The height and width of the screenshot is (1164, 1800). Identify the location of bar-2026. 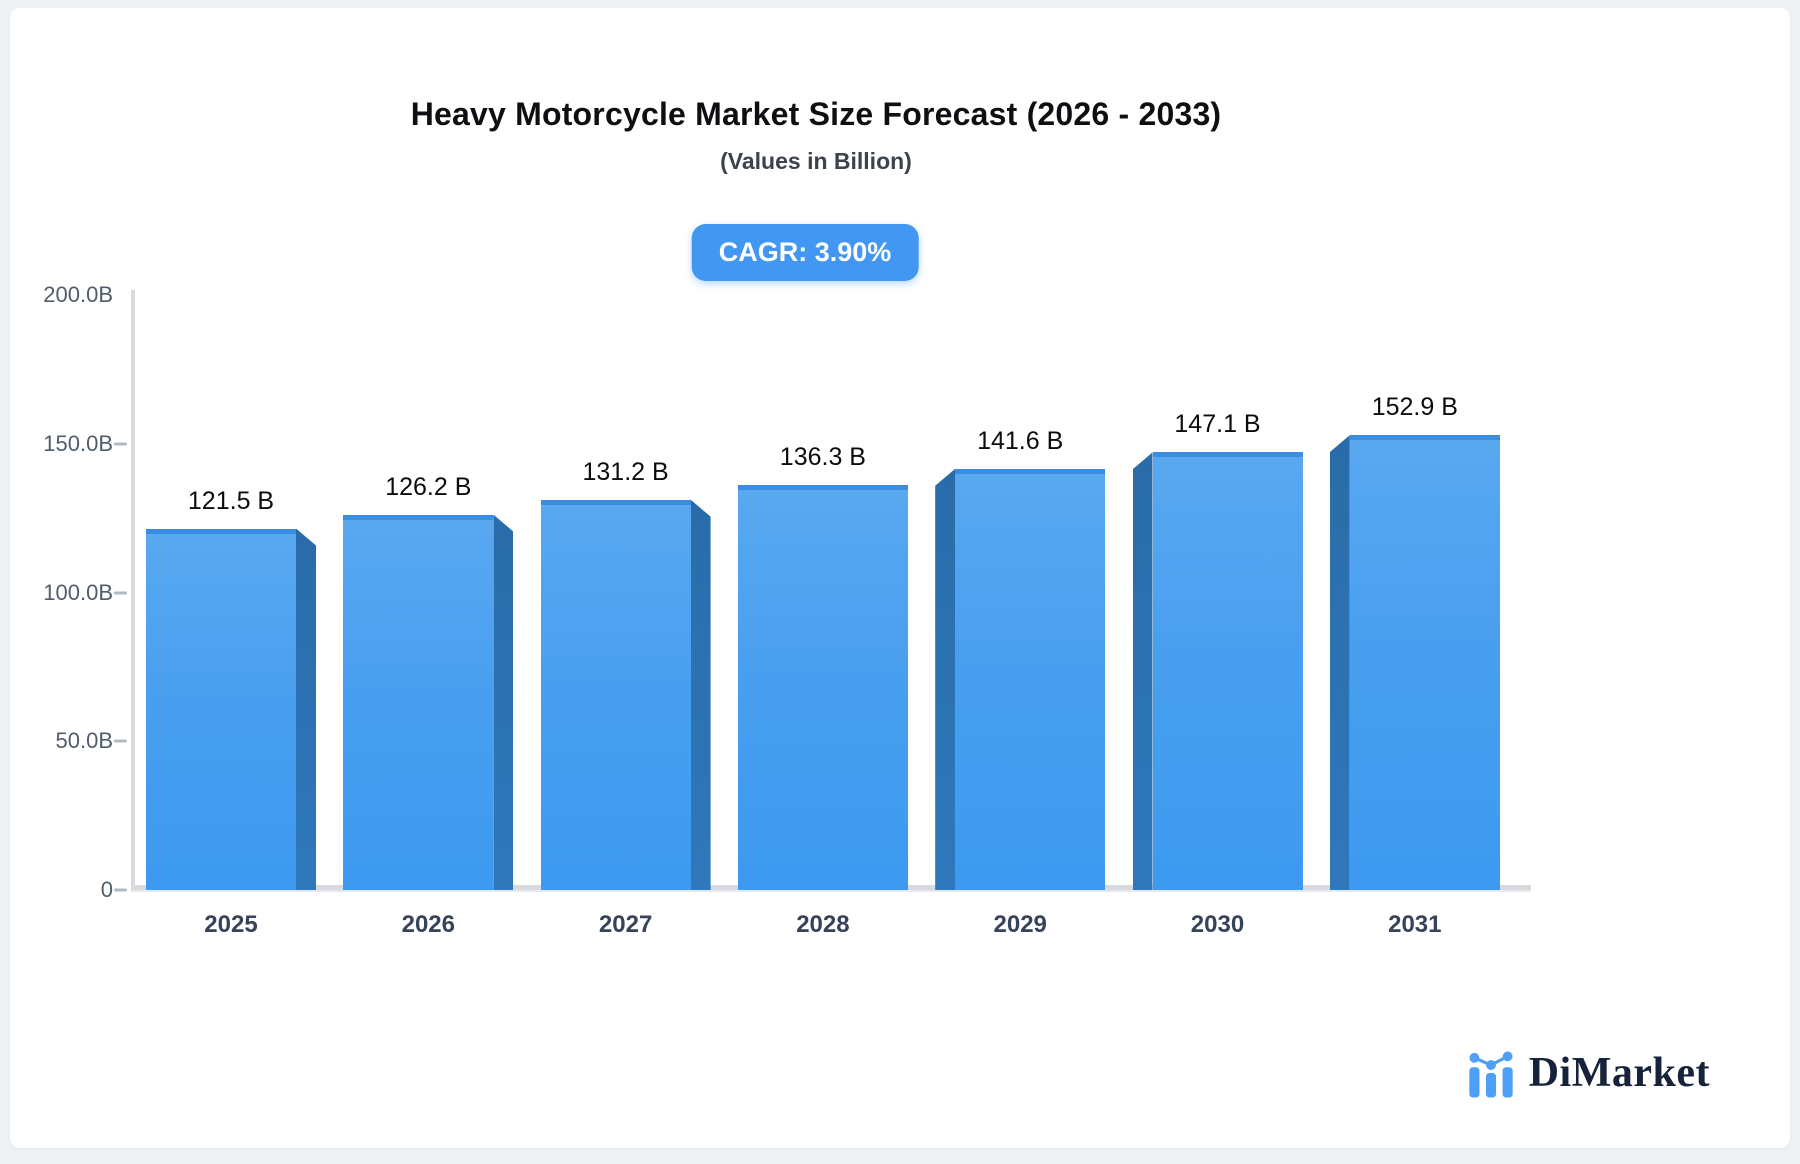
(428, 702).